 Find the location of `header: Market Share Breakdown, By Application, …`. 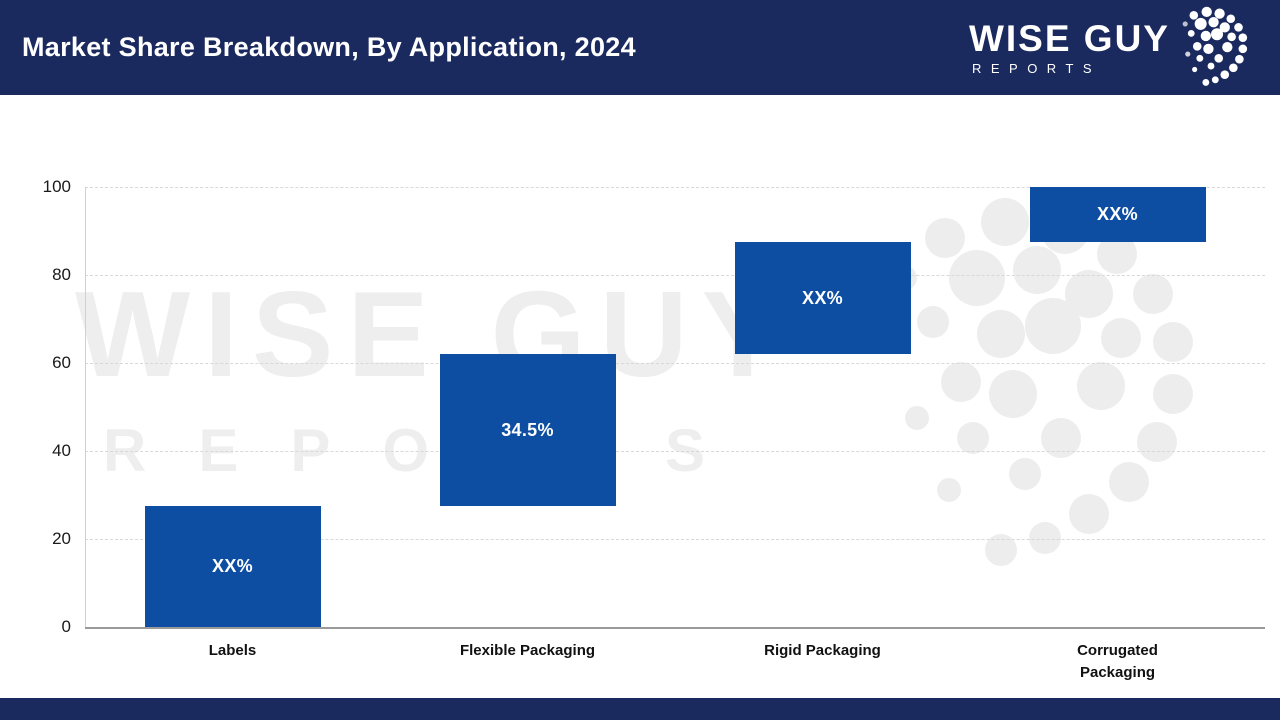

header: Market Share Breakdown, By Application, … is located at coordinates (640, 47).